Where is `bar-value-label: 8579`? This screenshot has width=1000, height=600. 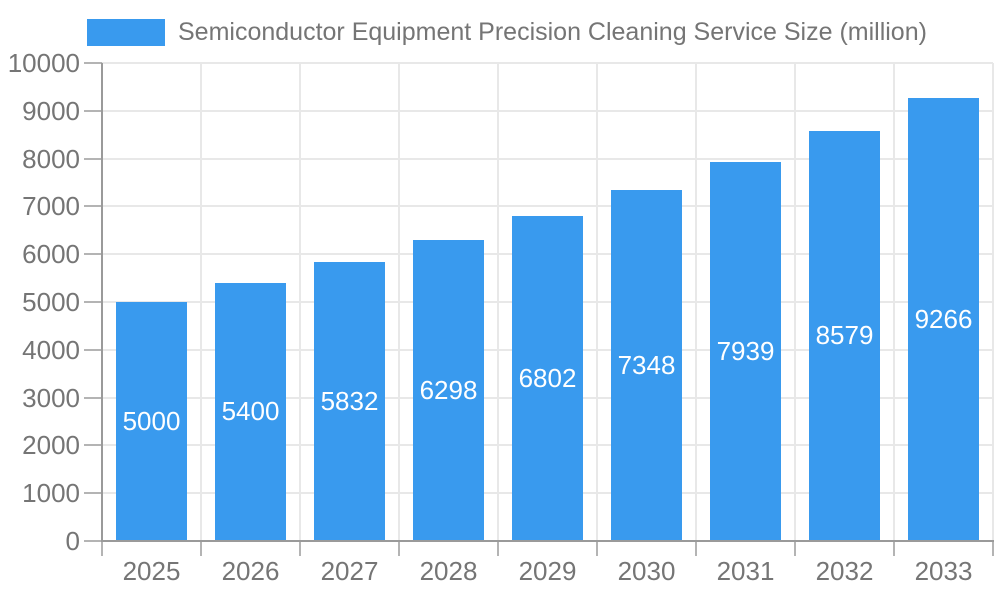
bar-value-label: 8579 is located at coordinates (844, 335).